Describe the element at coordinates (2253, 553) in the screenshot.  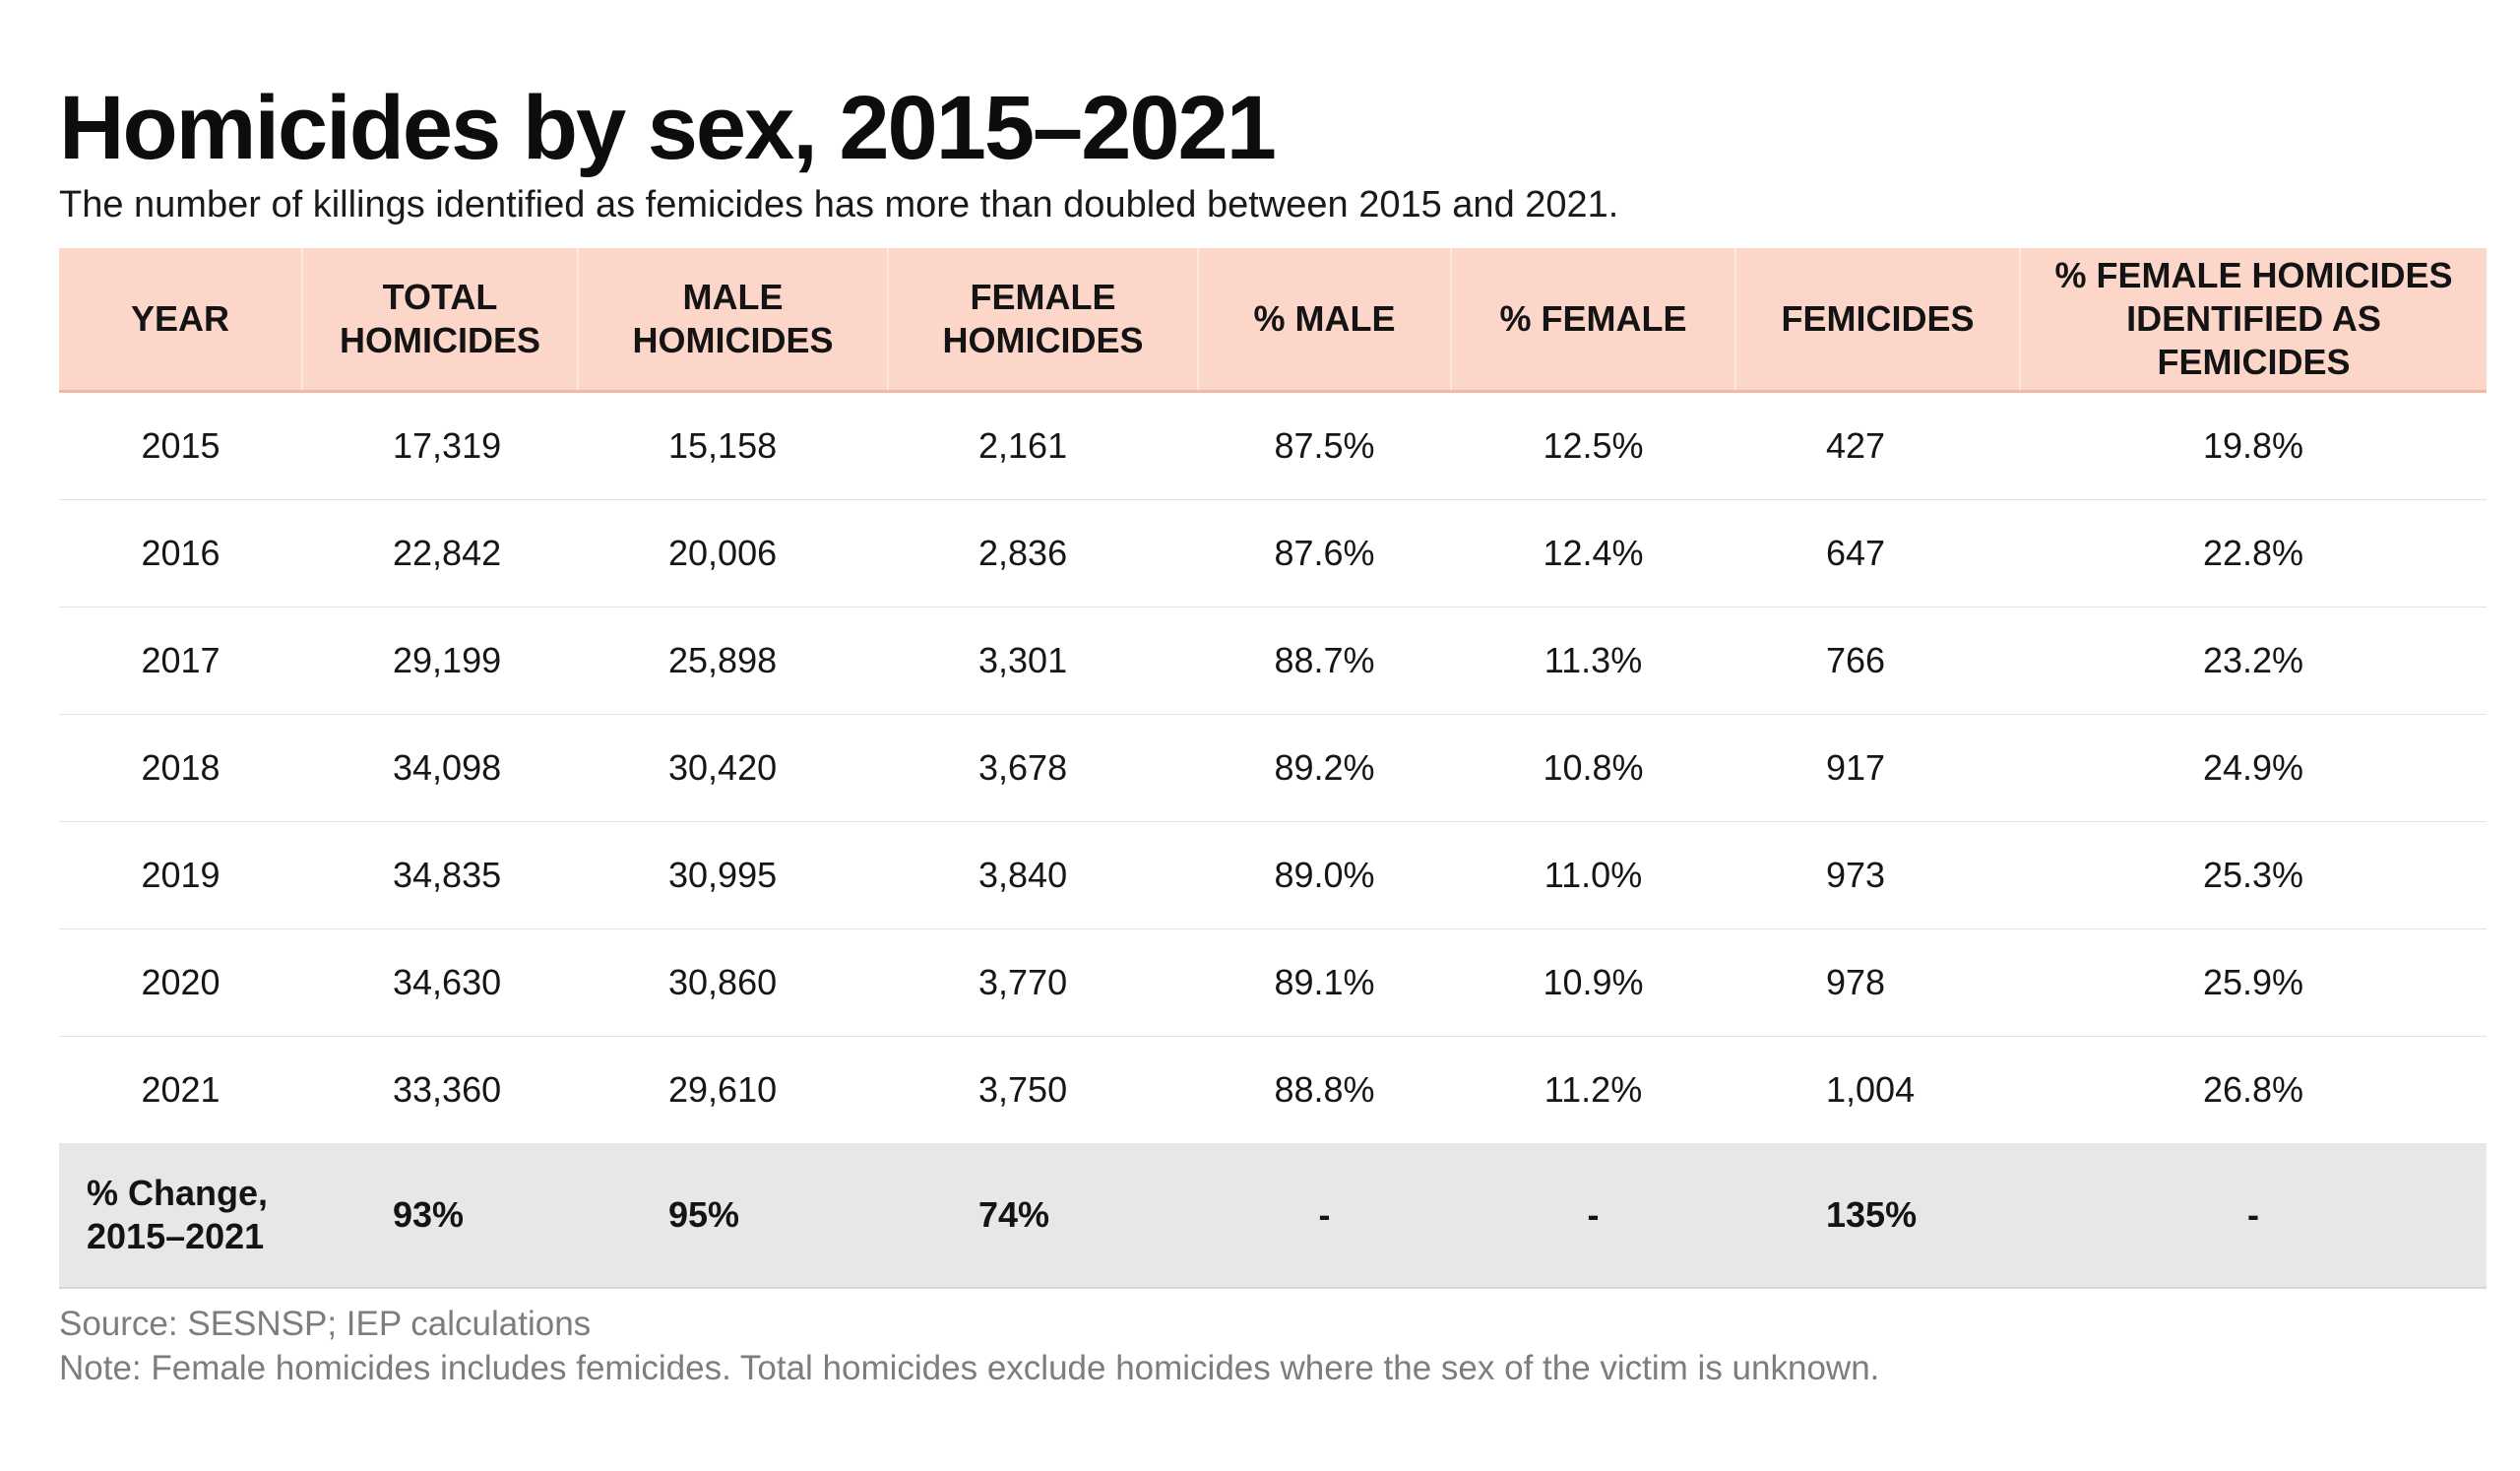
I see `cell-pct-identified: 22.8%` at that location.